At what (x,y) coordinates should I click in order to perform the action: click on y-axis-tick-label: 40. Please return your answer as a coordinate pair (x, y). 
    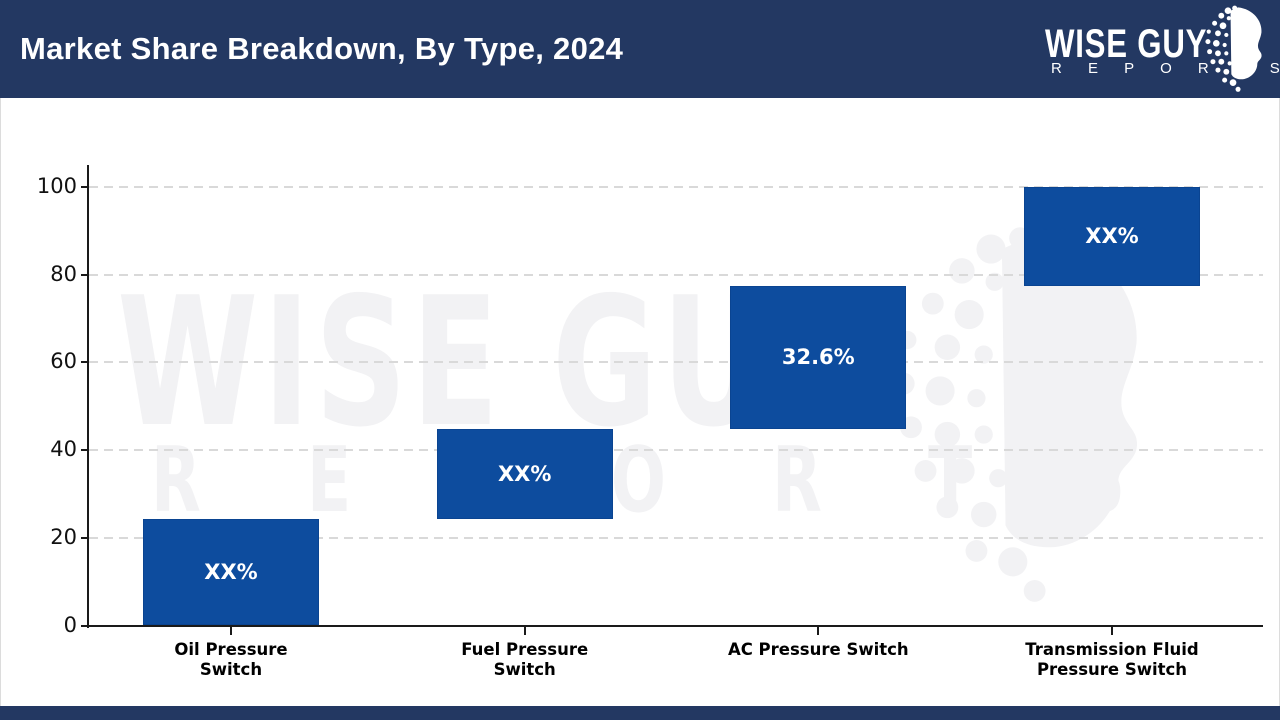
    Looking at the image, I should click on (63, 449).